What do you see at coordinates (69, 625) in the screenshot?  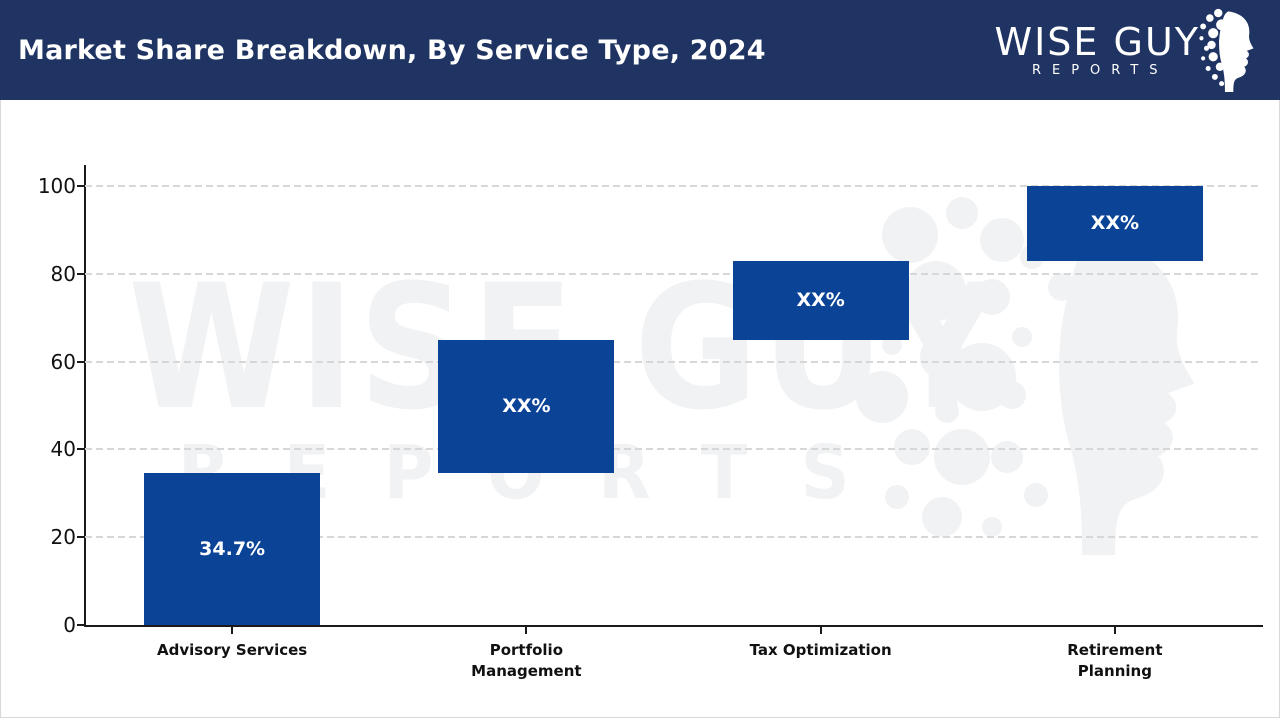 I see `y-axis-tick-label: 0` at bounding box center [69, 625].